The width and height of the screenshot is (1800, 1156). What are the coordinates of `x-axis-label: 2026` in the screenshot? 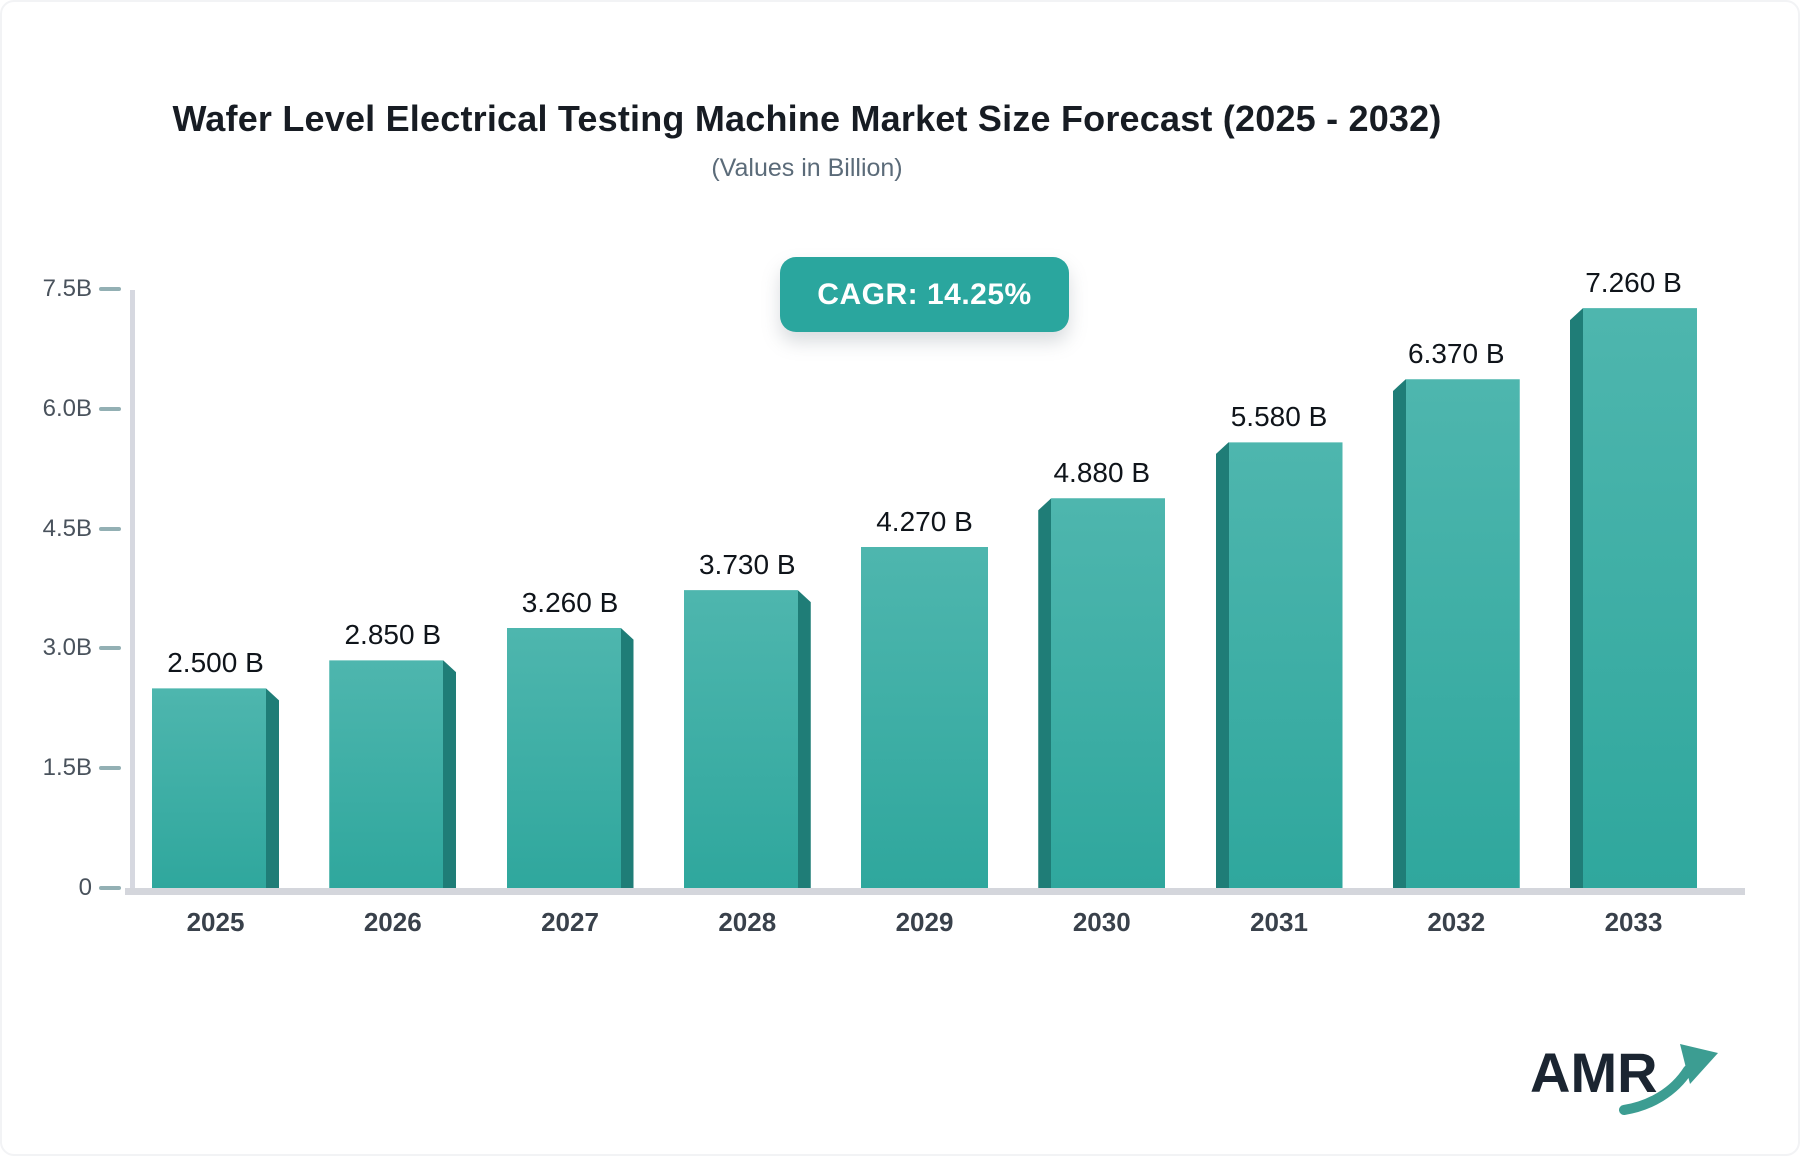 It's located at (392, 922).